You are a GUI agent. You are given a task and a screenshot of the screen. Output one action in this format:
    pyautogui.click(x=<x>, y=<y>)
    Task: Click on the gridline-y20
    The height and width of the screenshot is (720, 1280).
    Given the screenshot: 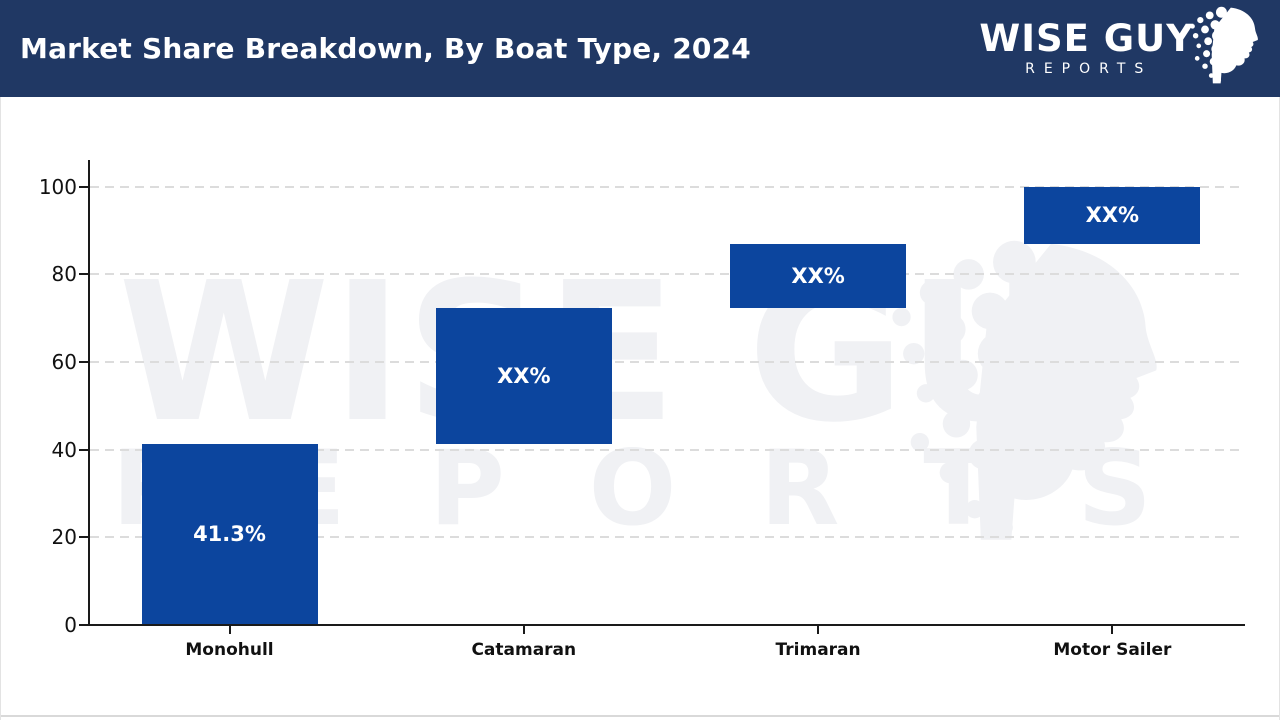 What is the action you would take?
    pyautogui.click(x=667, y=537)
    